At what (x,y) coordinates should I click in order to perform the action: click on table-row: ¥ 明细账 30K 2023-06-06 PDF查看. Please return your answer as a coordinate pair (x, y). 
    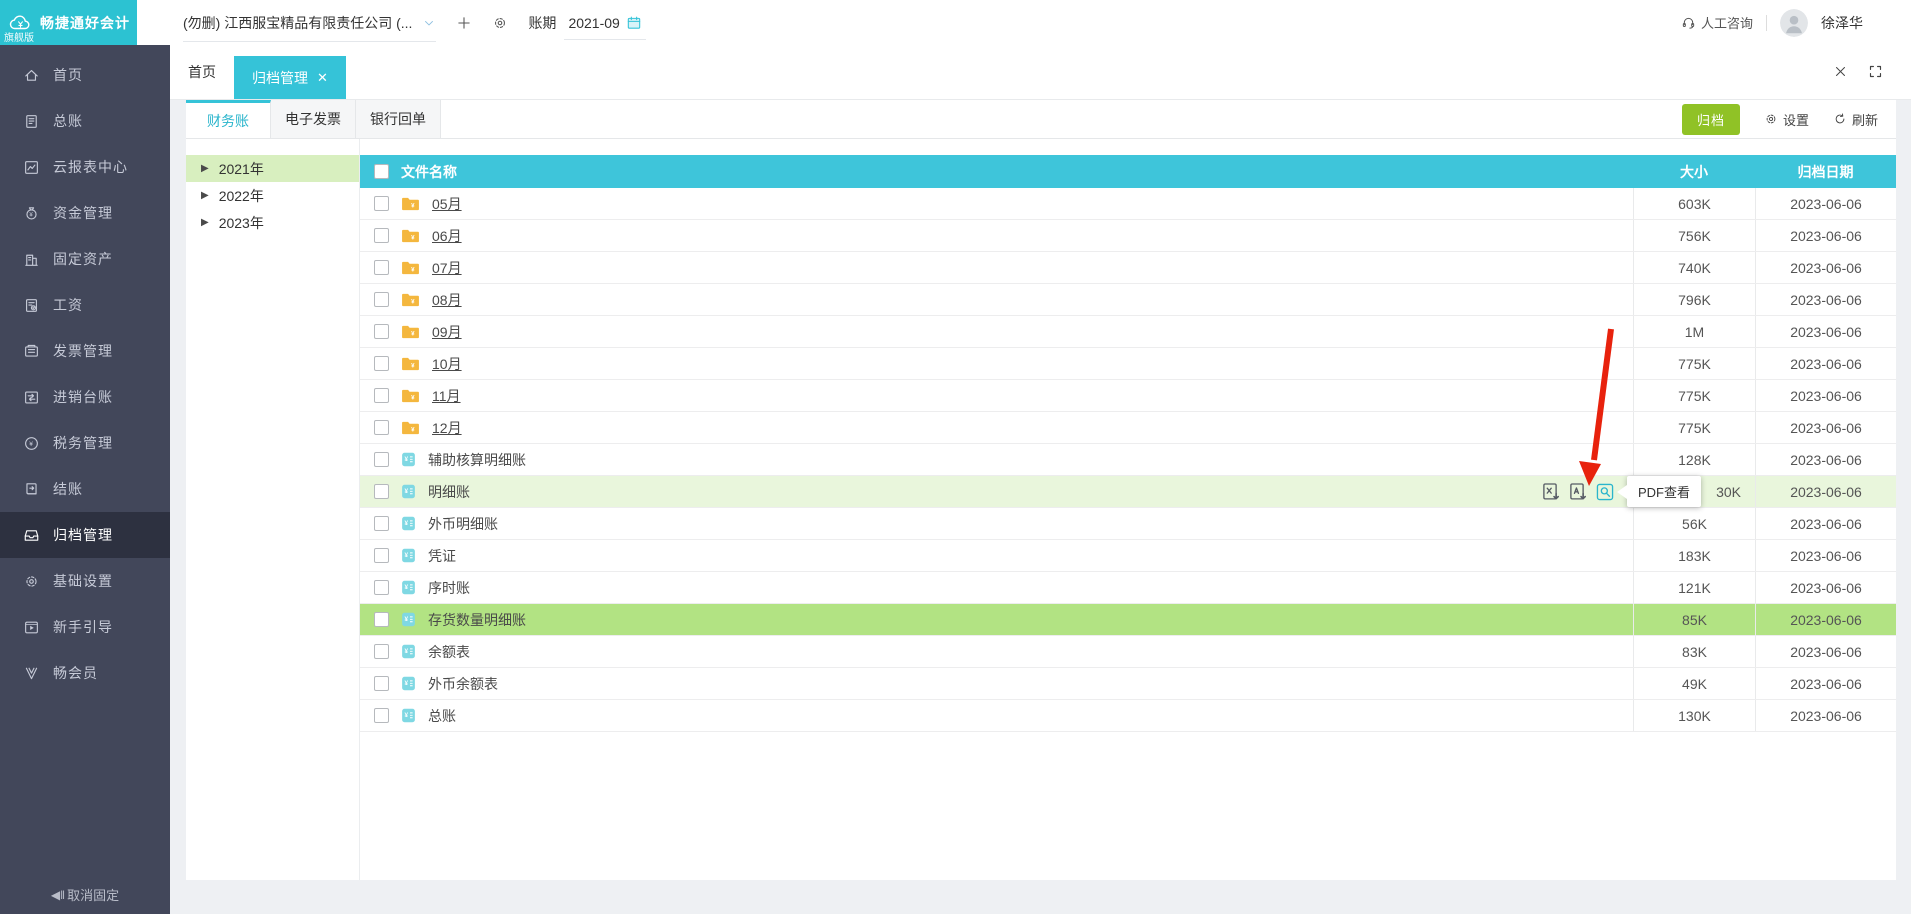
    Looking at the image, I should click on (1128, 492).